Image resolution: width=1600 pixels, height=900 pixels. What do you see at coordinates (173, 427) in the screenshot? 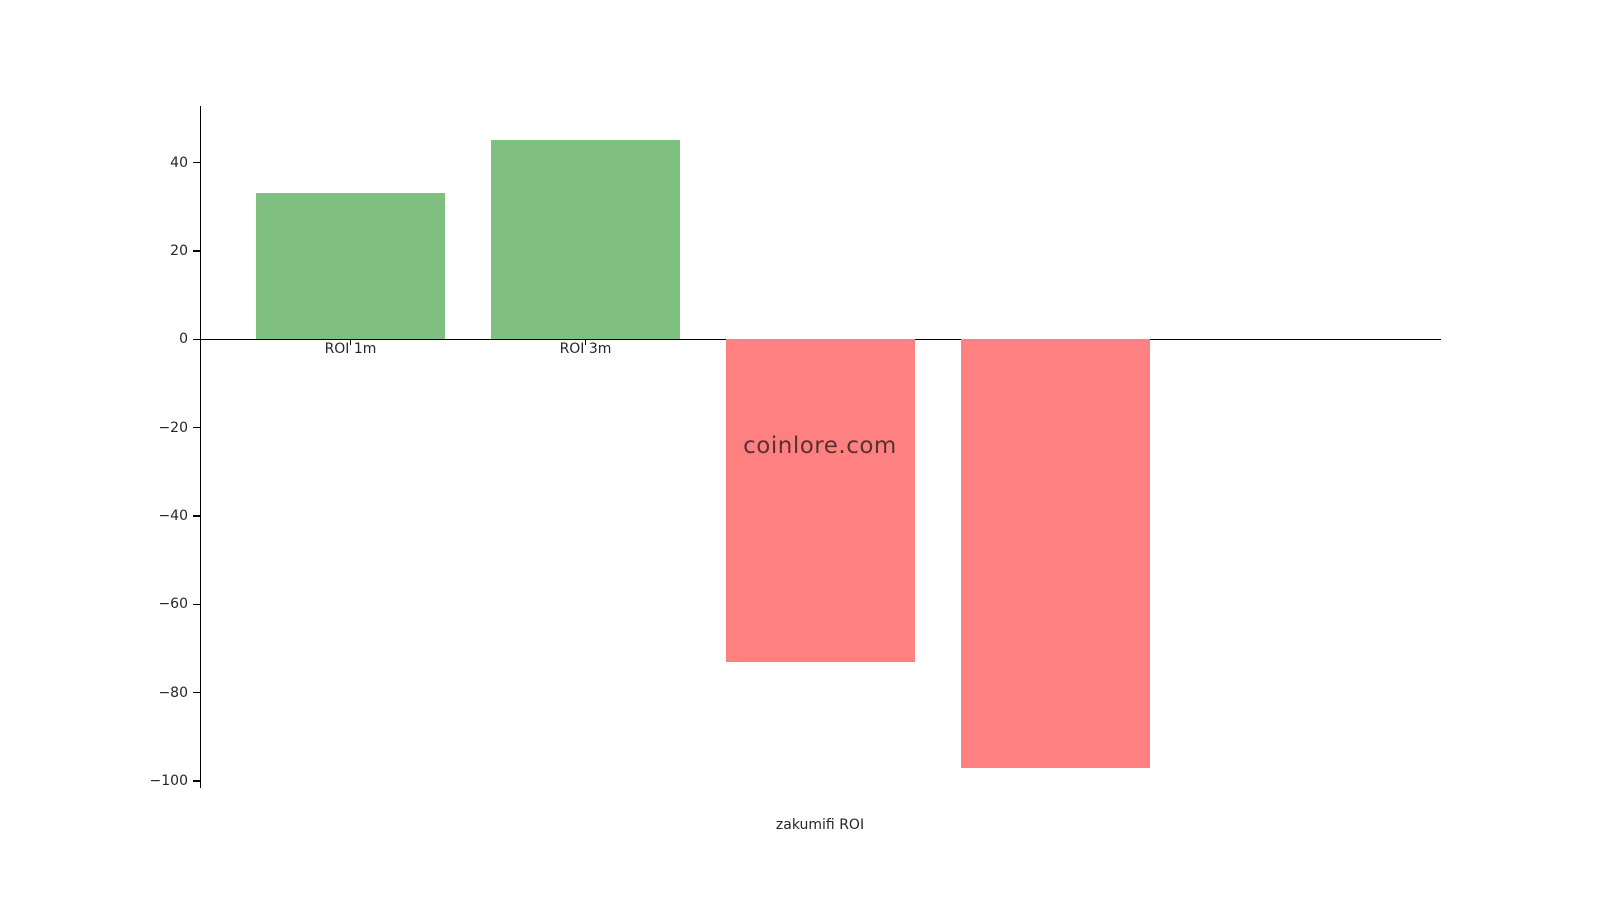
I see `y-tick-label: −20` at bounding box center [173, 427].